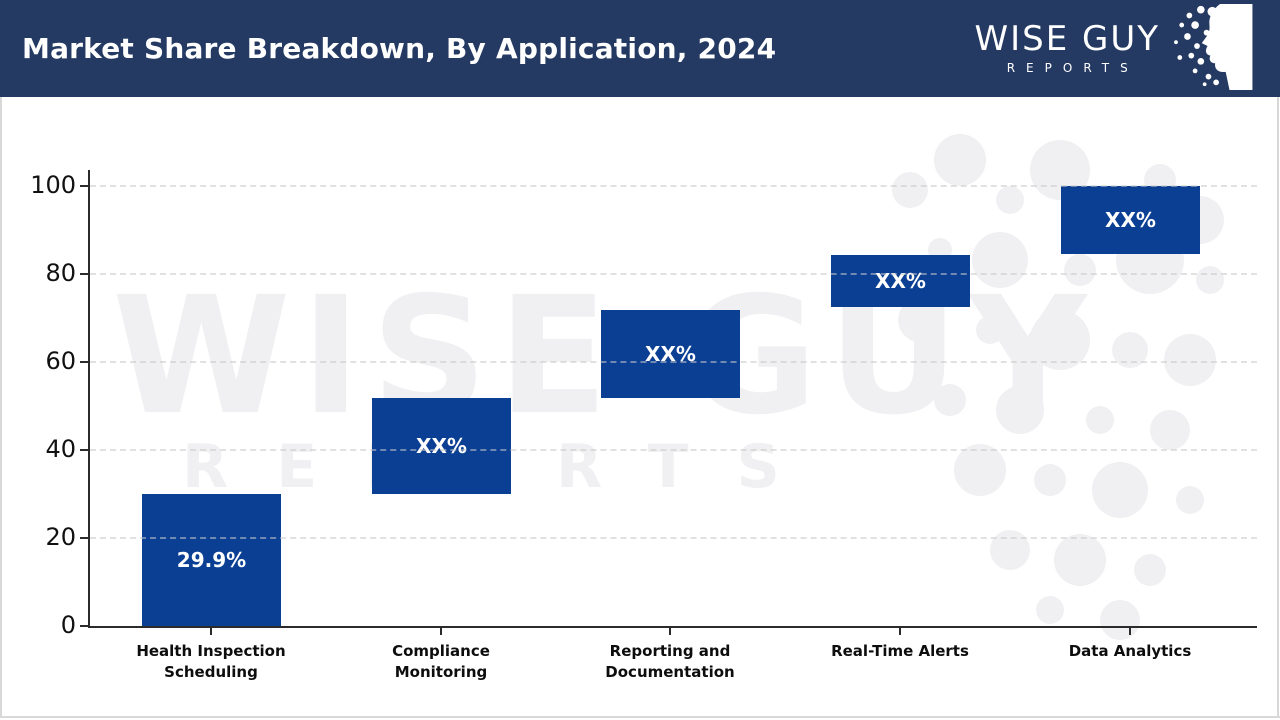  I want to click on wise-guy-logo: WISE GUY REPORTS, so click(1114, 48).